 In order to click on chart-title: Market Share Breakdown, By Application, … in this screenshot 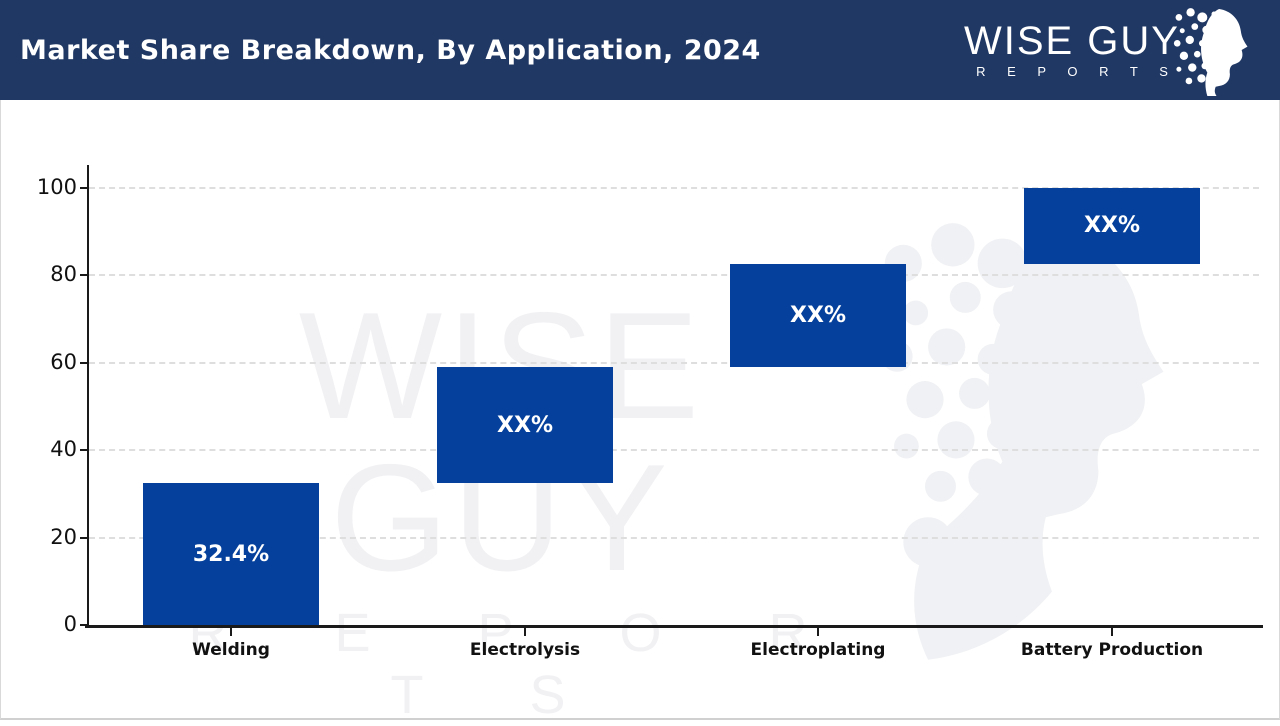, I will do `click(390, 50)`.